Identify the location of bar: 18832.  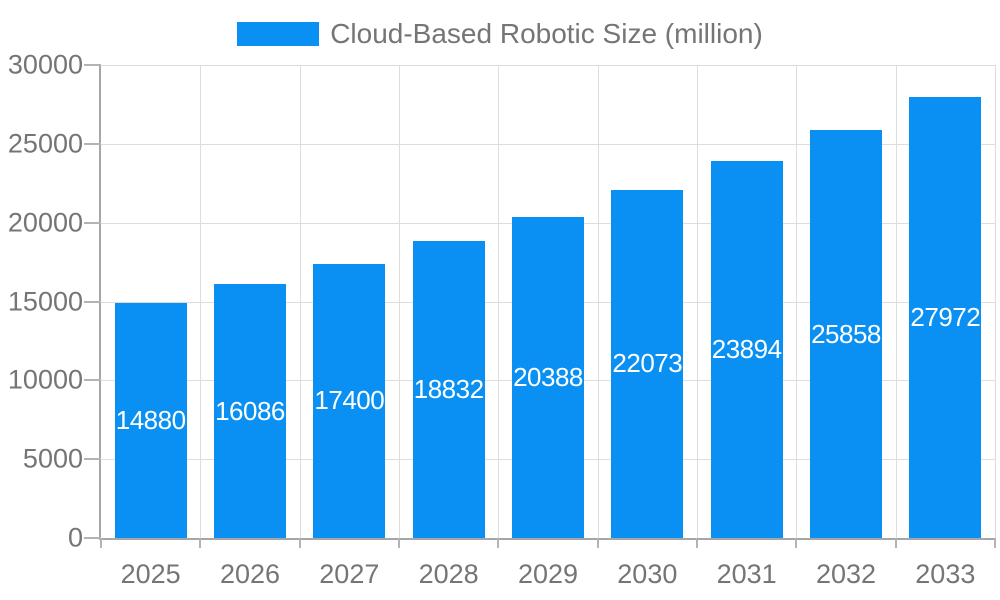
(448, 389).